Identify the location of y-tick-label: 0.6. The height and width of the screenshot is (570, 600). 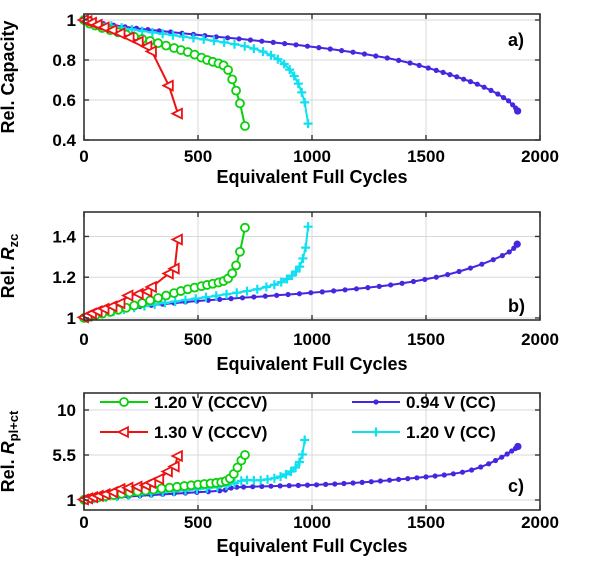
(64, 100).